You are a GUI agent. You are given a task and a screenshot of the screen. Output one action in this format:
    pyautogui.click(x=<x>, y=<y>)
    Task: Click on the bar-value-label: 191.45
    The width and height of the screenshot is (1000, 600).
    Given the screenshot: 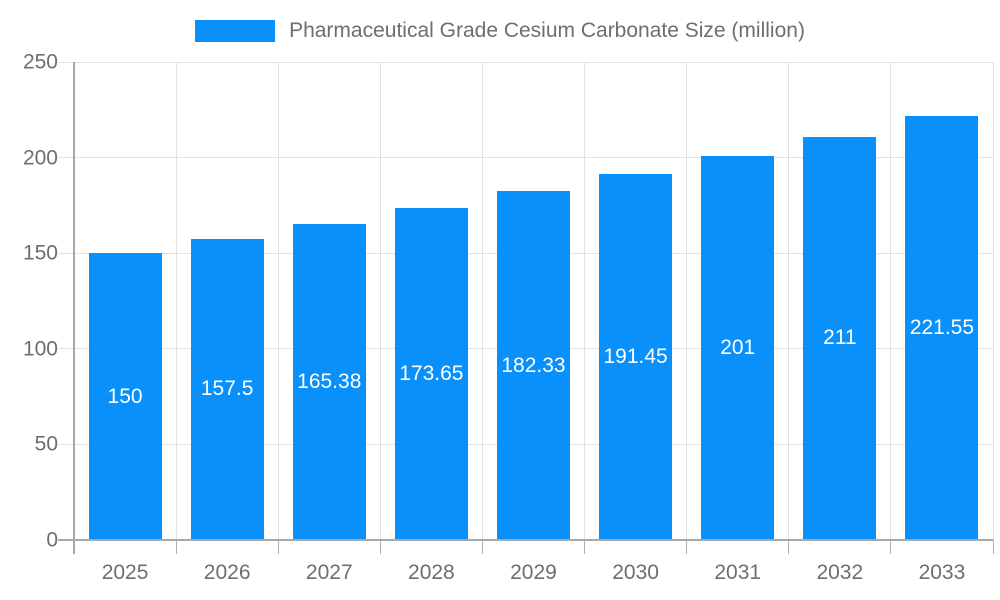 What is the action you would take?
    pyautogui.click(x=635, y=356)
    